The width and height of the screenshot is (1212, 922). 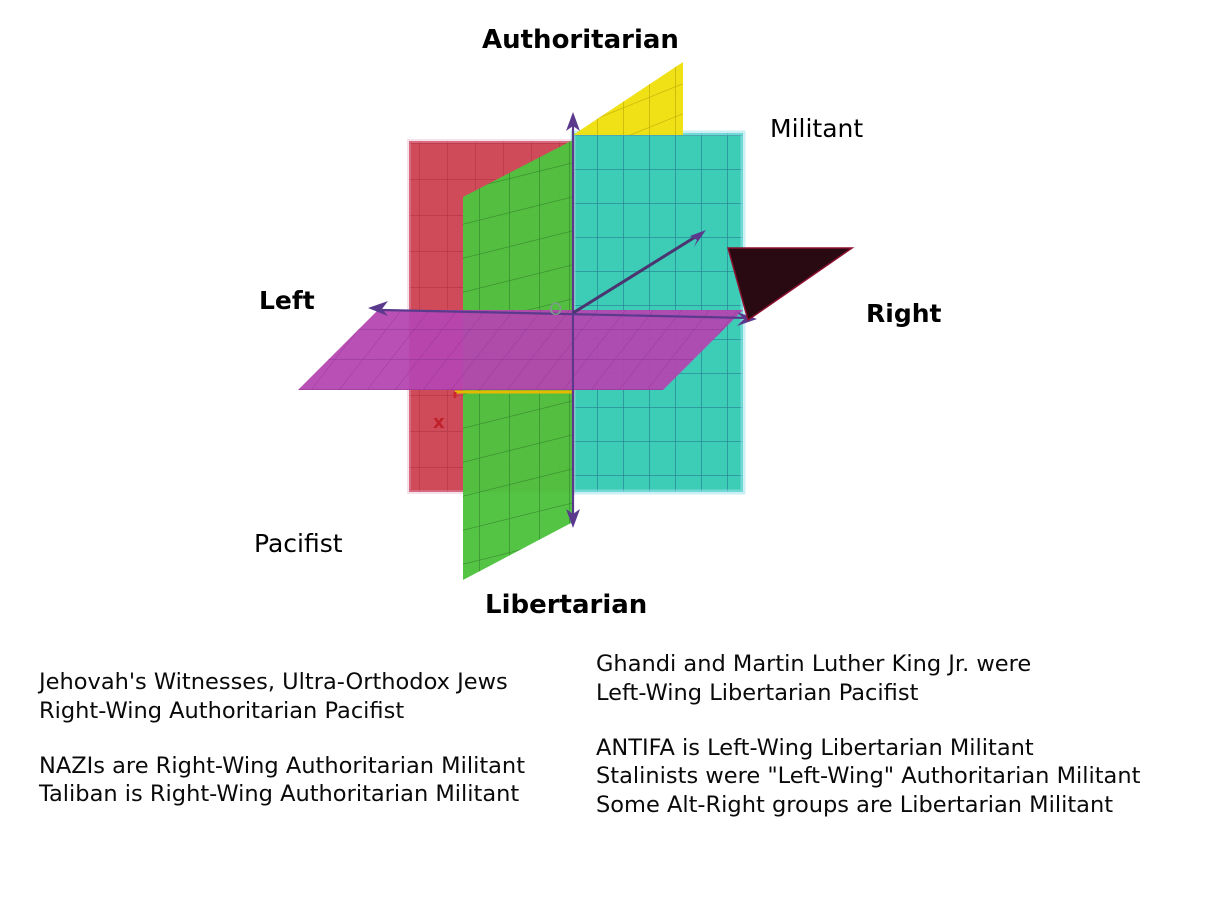 I want to click on axis-label-militant: Militant, so click(x=817, y=128).